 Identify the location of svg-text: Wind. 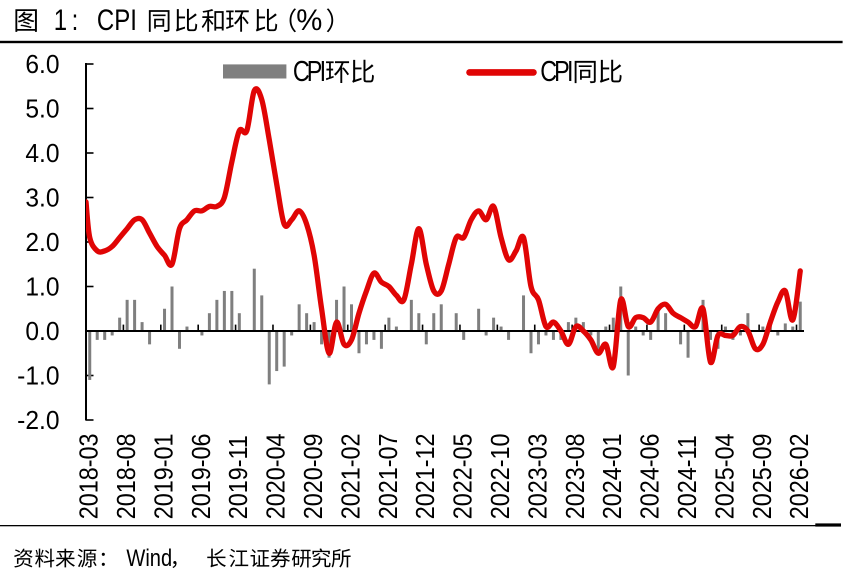
(149, 557).